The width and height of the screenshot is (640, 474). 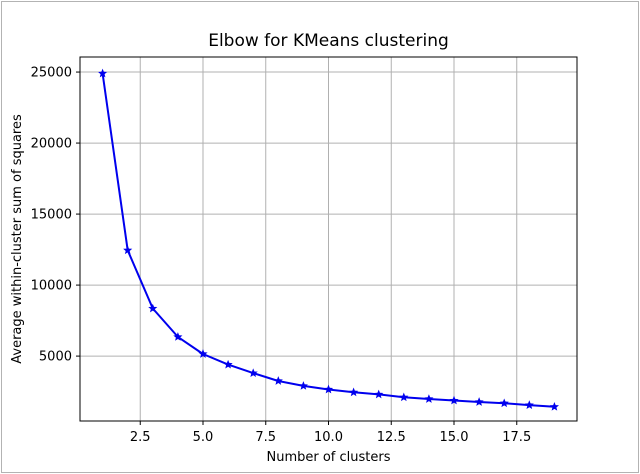 What do you see at coordinates (454, 437) in the screenshot?
I see `x-tick-label: 15.0` at bounding box center [454, 437].